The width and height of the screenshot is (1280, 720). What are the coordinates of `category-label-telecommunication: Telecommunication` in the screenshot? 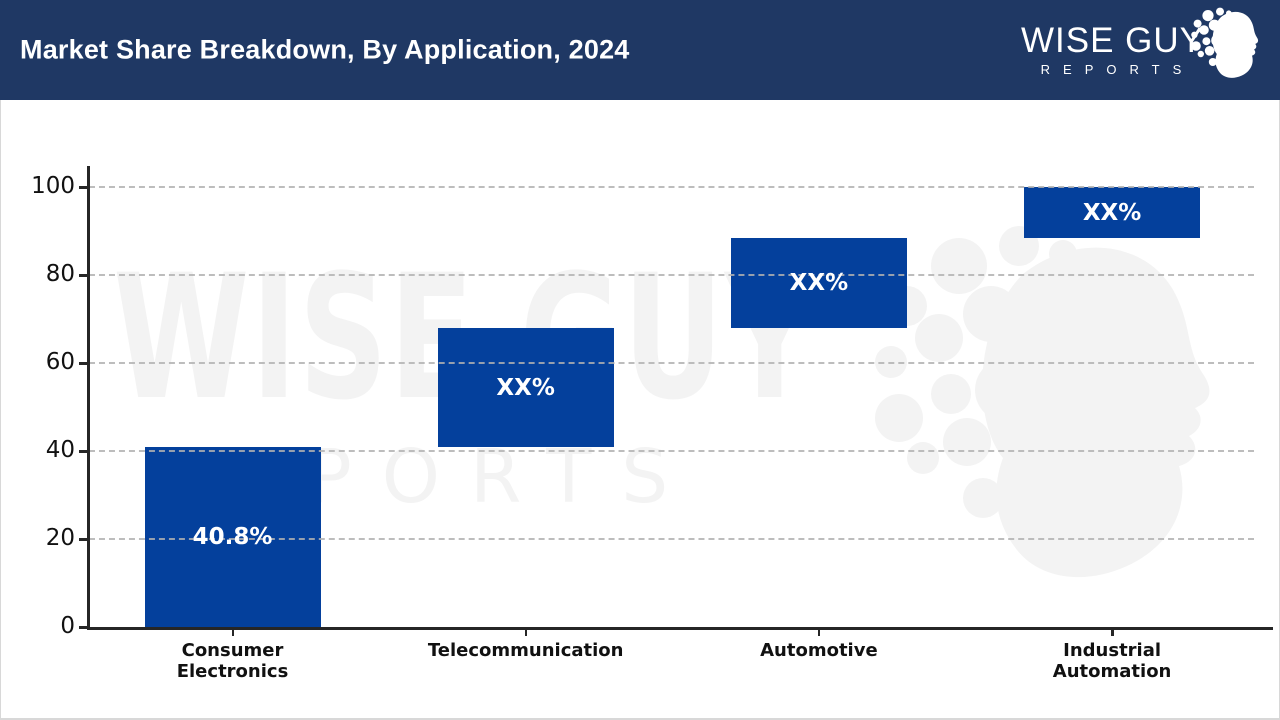 It's located at (525, 650).